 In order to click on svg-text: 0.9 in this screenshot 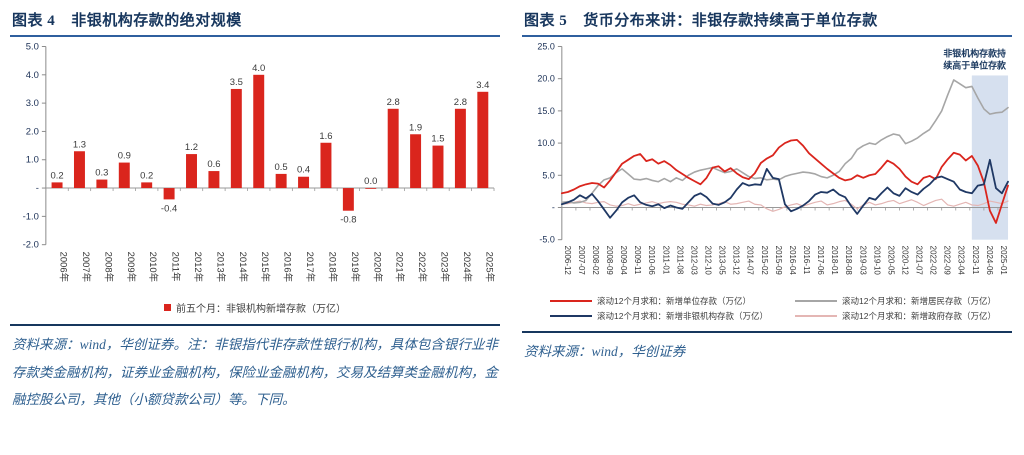, I will do `click(124, 156)`.